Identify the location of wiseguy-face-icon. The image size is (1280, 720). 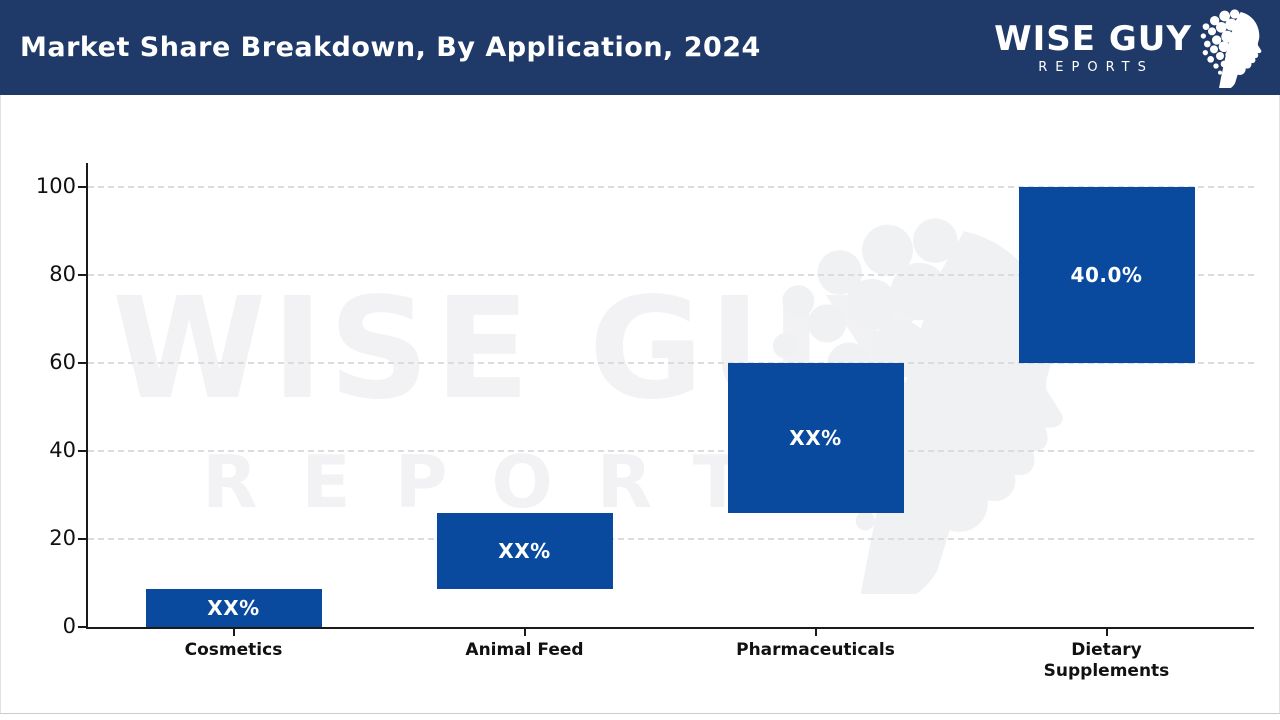
(1231, 48).